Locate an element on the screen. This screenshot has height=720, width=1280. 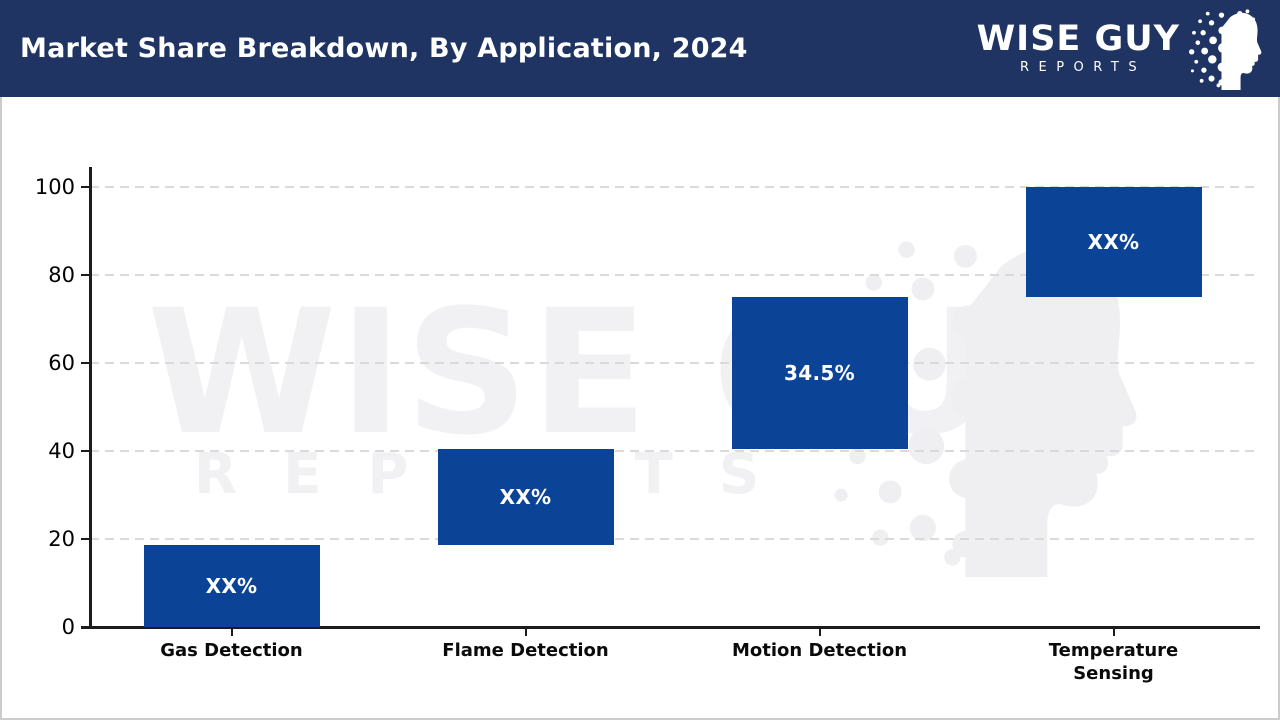
x-category-label: Temperature Sensing is located at coordinates (1113, 662).